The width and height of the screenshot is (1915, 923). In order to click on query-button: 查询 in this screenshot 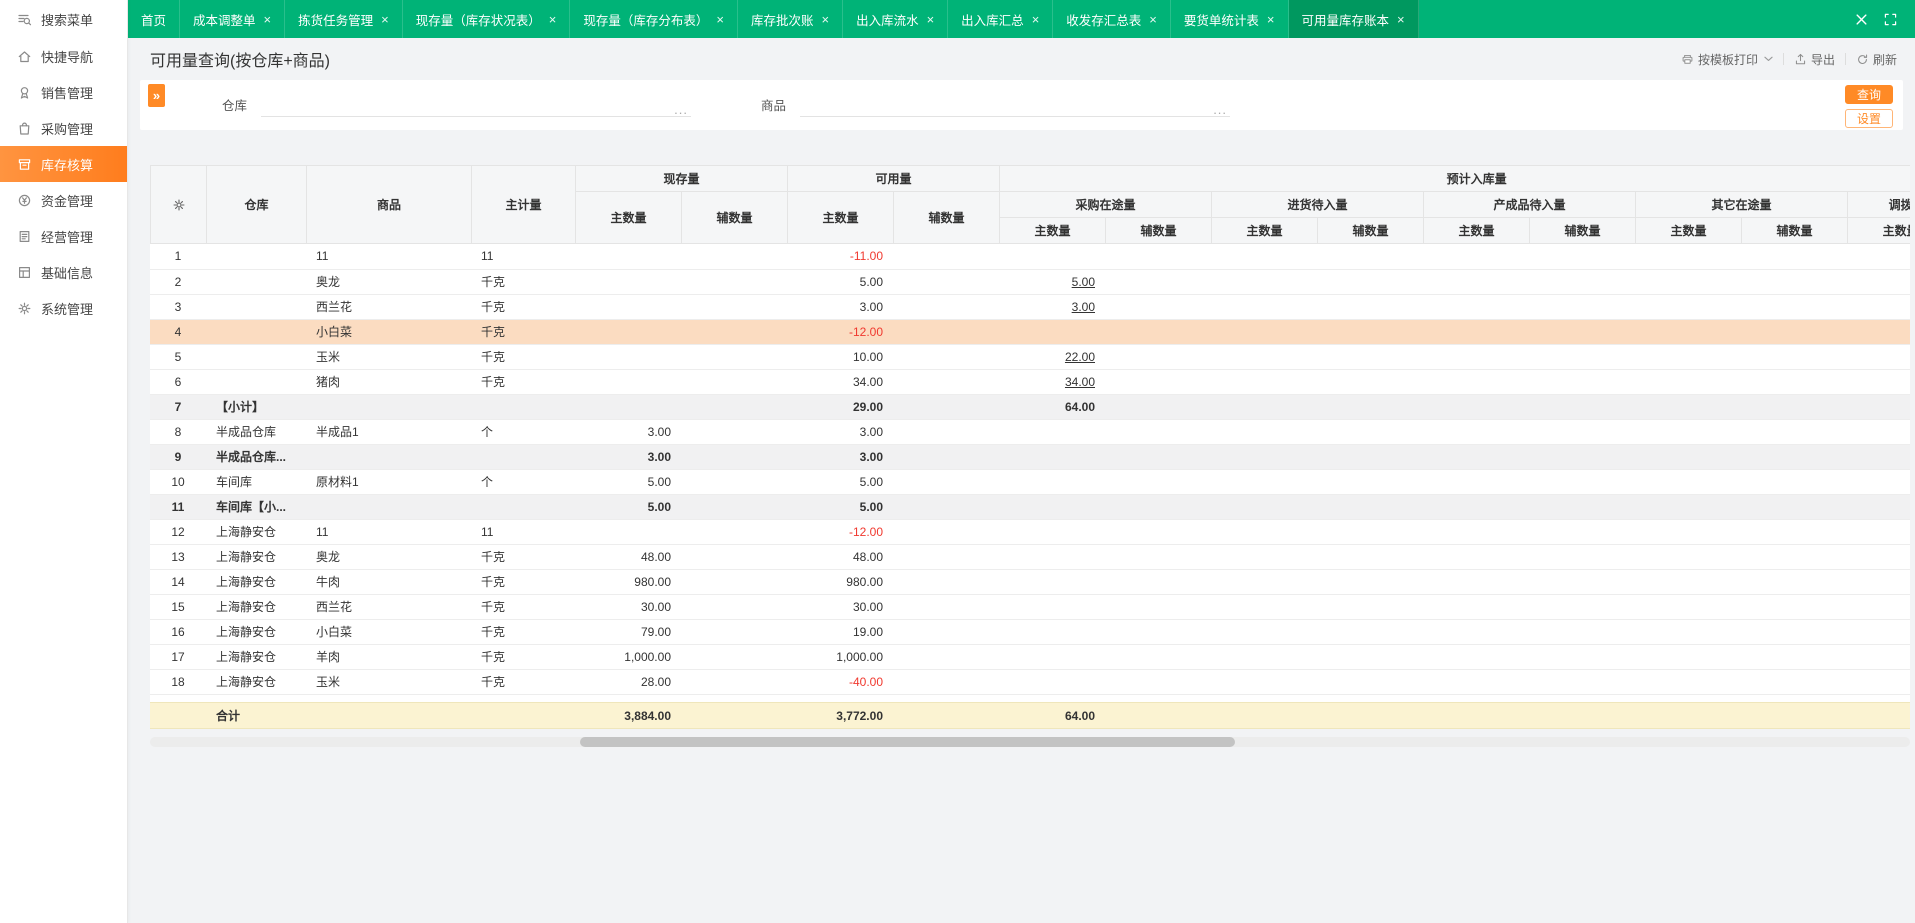, I will do `click(1869, 94)`.